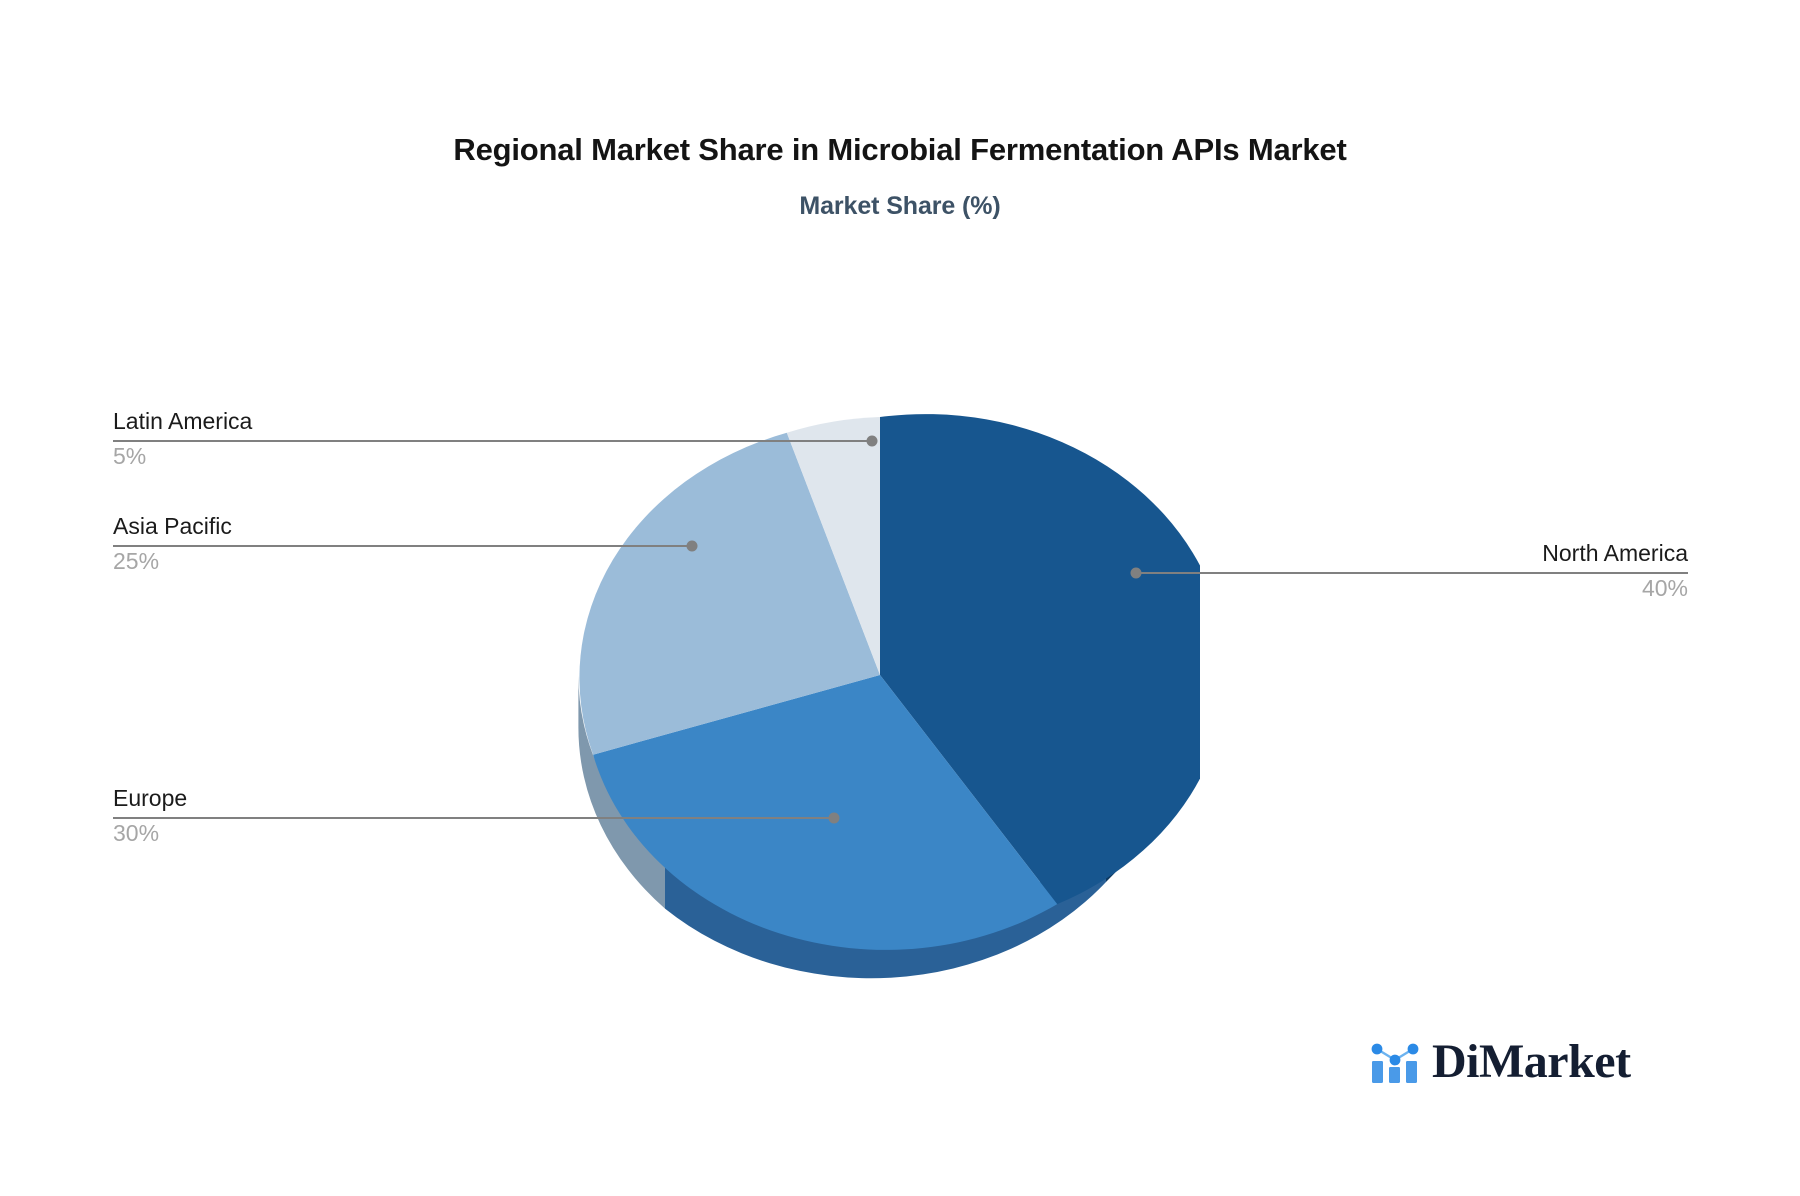  I want to click on callout-label-asia-pacific: Asia Pacific, so click(172, 526).